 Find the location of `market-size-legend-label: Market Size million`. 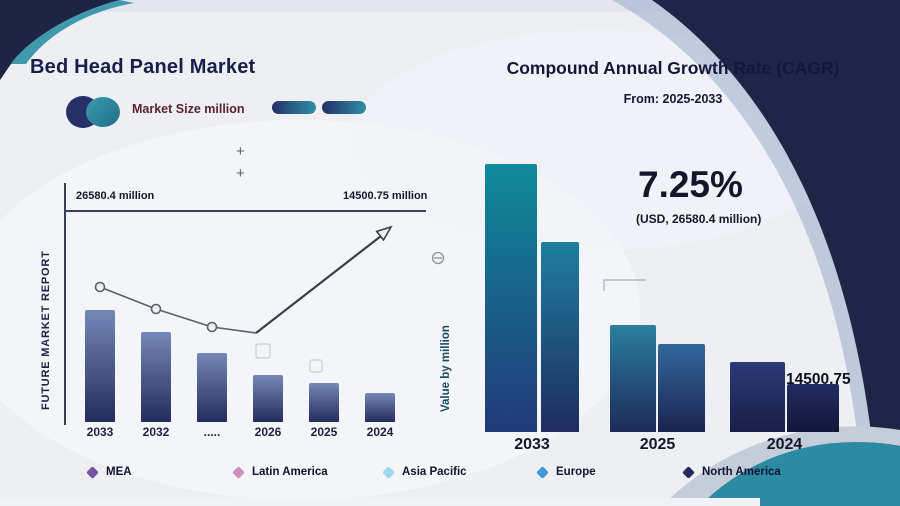

market-size-legend-label: Market Size million is located at coordinates (188, 109).